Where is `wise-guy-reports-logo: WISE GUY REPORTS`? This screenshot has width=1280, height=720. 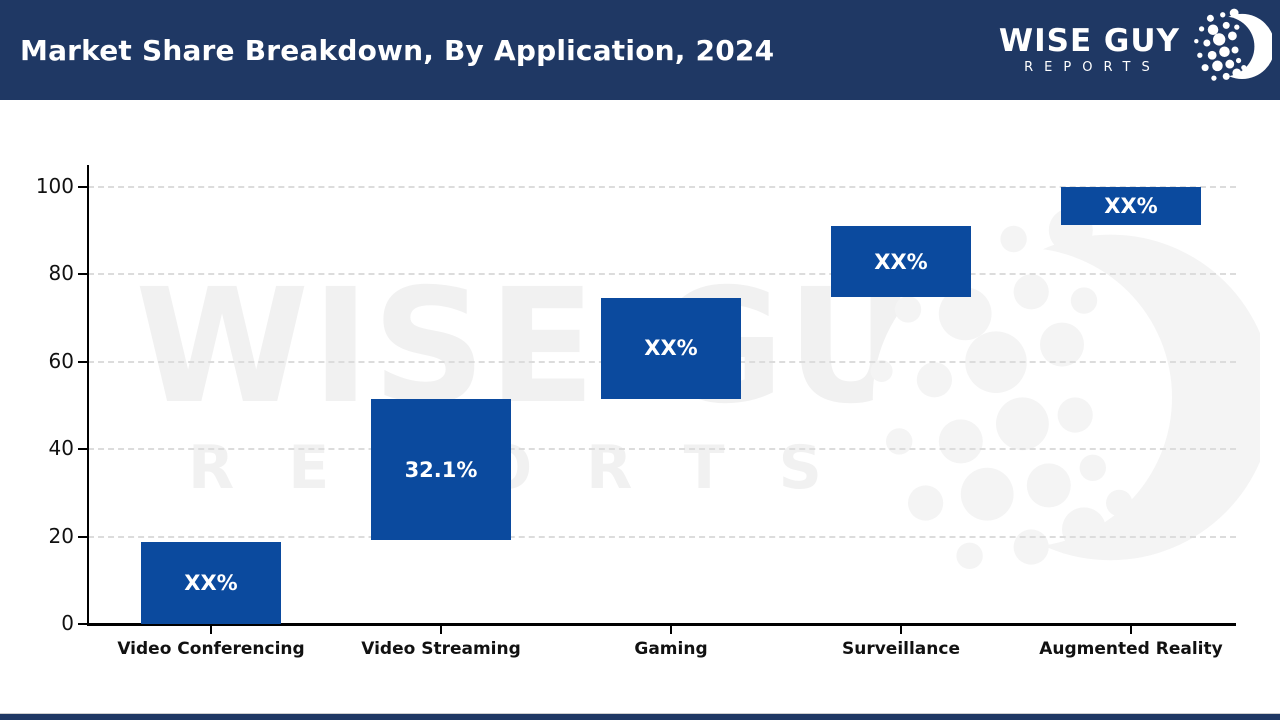 wise-guy-reports-logo: WISE GUY REPORTS is located at coordinates (1139, 50).